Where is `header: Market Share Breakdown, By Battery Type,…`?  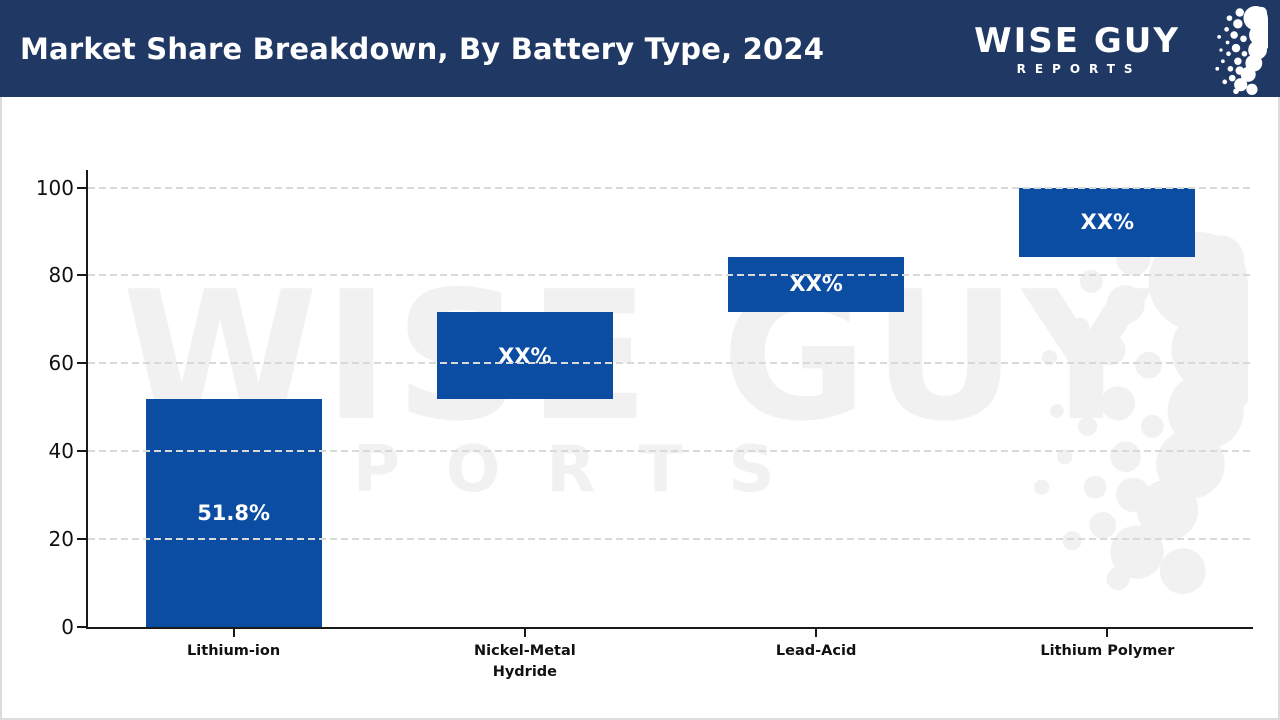 header: Market Share Breakdown, By Battery Type,… is located at coordinates (640, 48).